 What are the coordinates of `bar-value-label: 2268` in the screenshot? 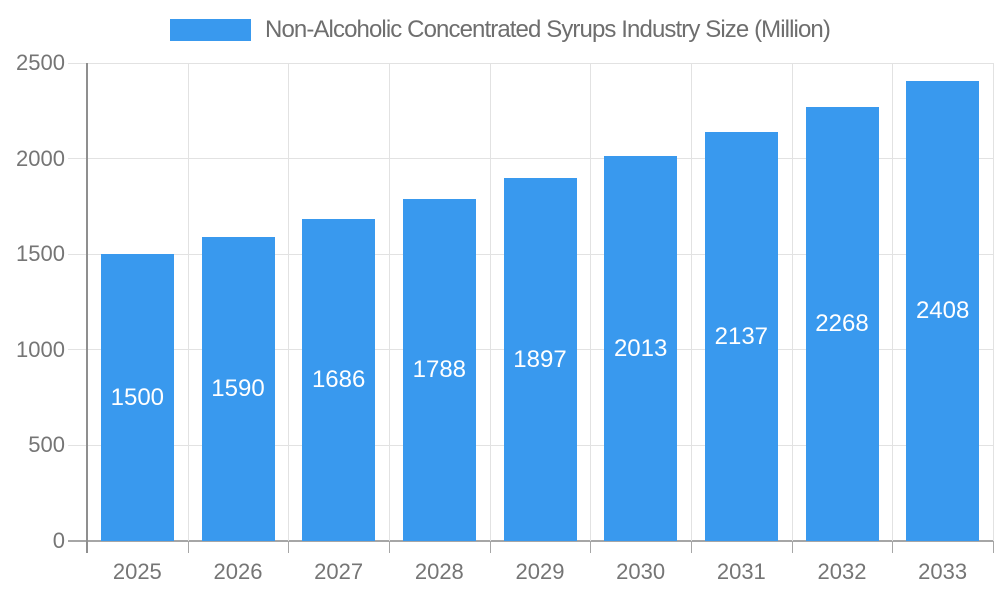 It's located at (842, 324).